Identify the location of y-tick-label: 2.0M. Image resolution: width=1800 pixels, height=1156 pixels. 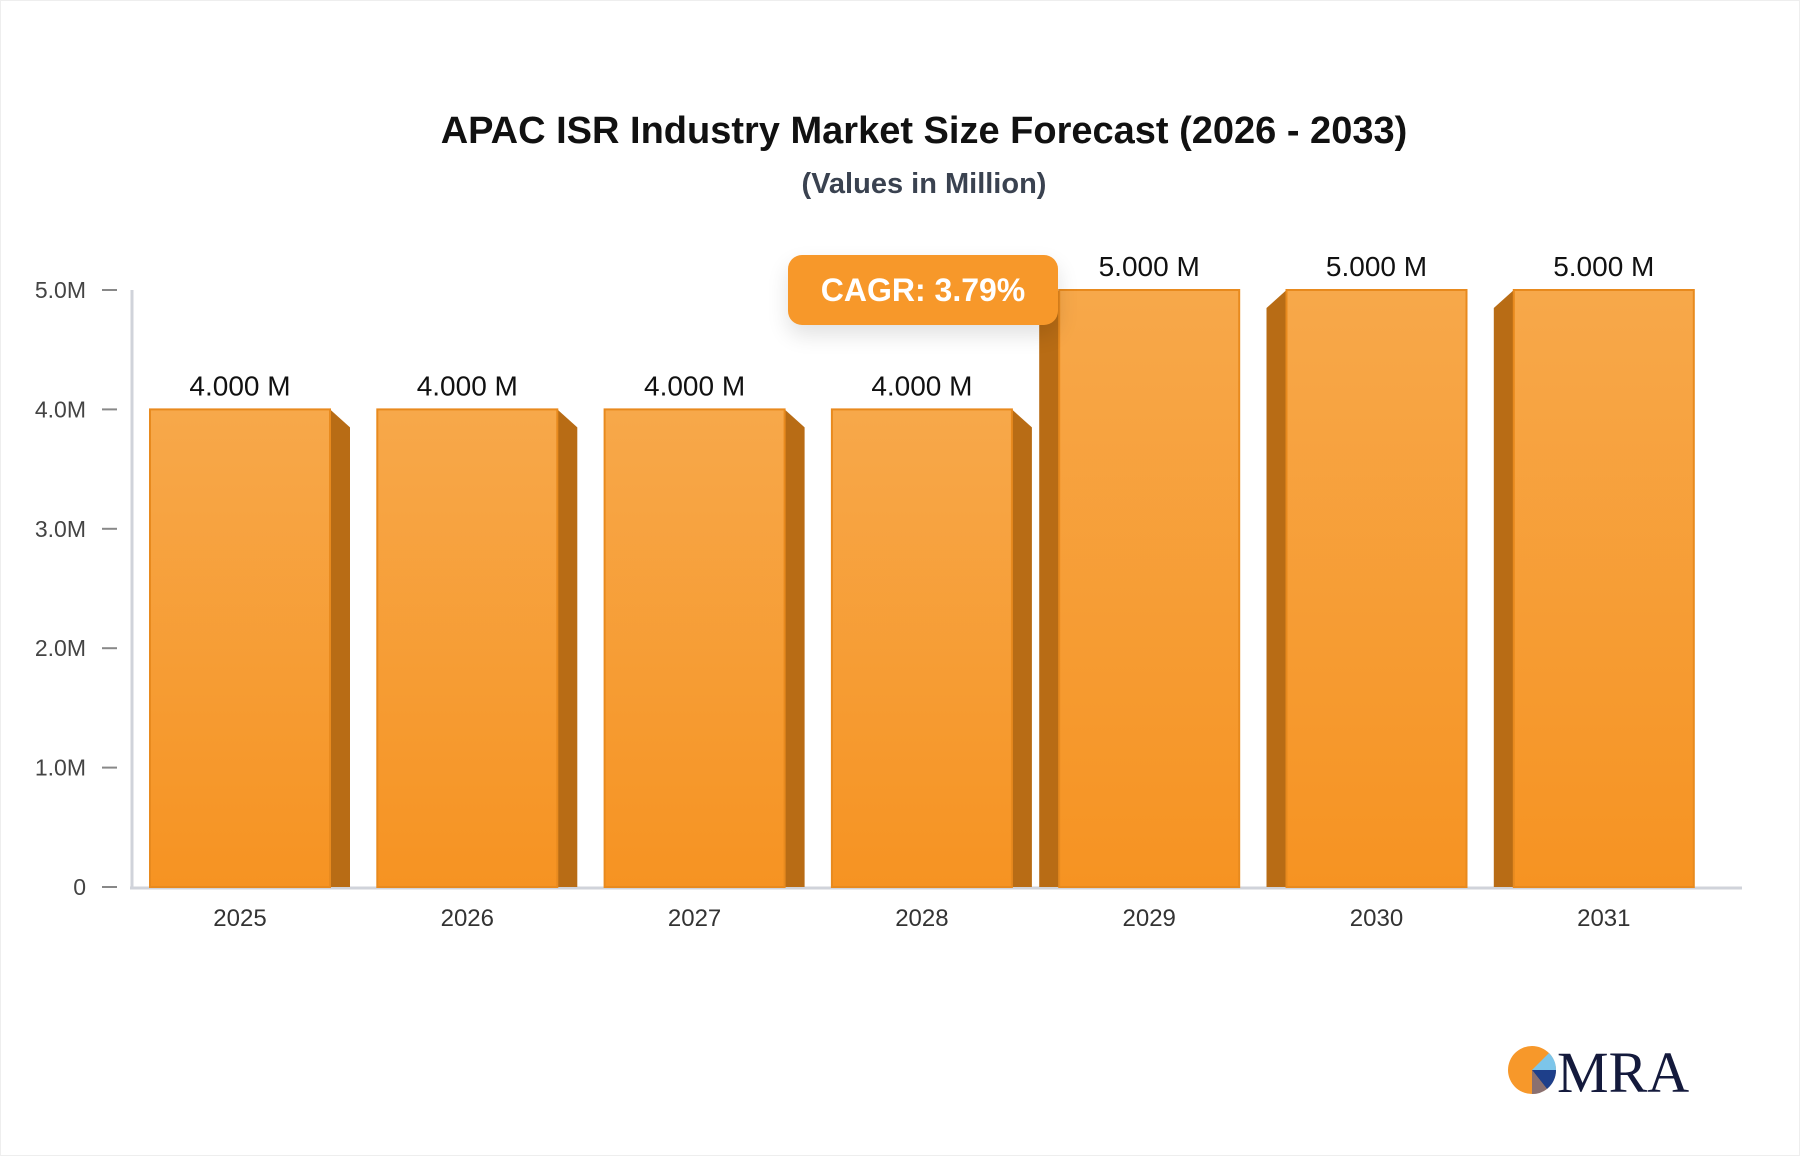
(60, 648).